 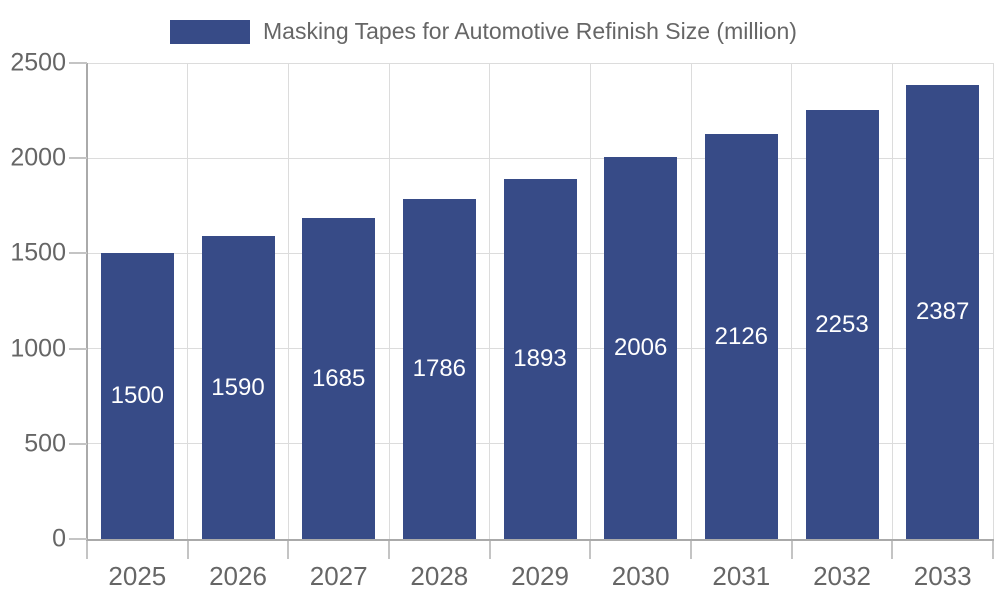 I want to click on bar-value-label: 1786, so click(x=439, y=368).